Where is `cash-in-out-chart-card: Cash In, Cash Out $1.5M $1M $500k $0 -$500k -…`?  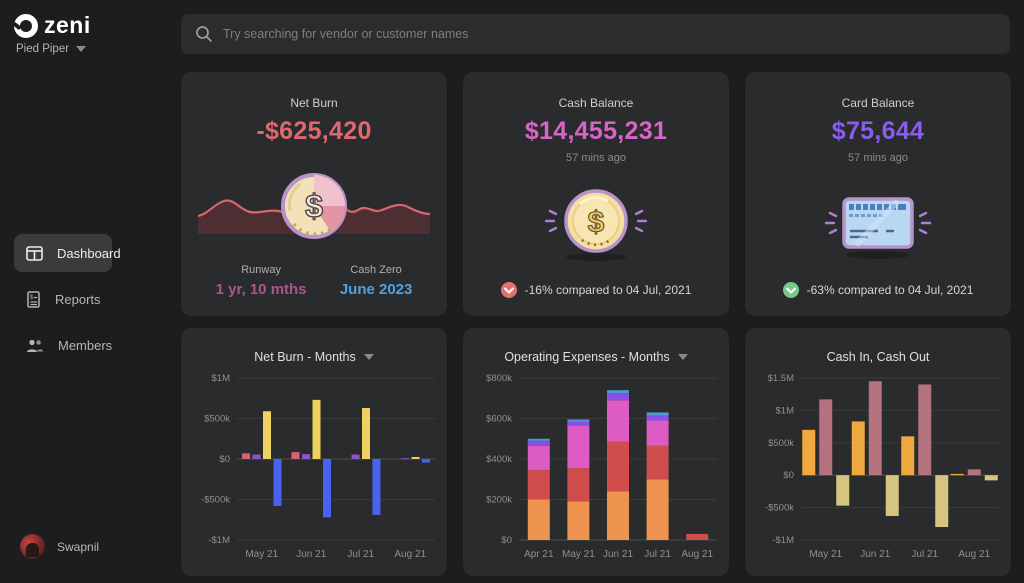
cash-in-out-chart-card: Cash In, Cash Out $1.5M $1M $500k $0 -$500k -… is located at coordinates (878, 452).